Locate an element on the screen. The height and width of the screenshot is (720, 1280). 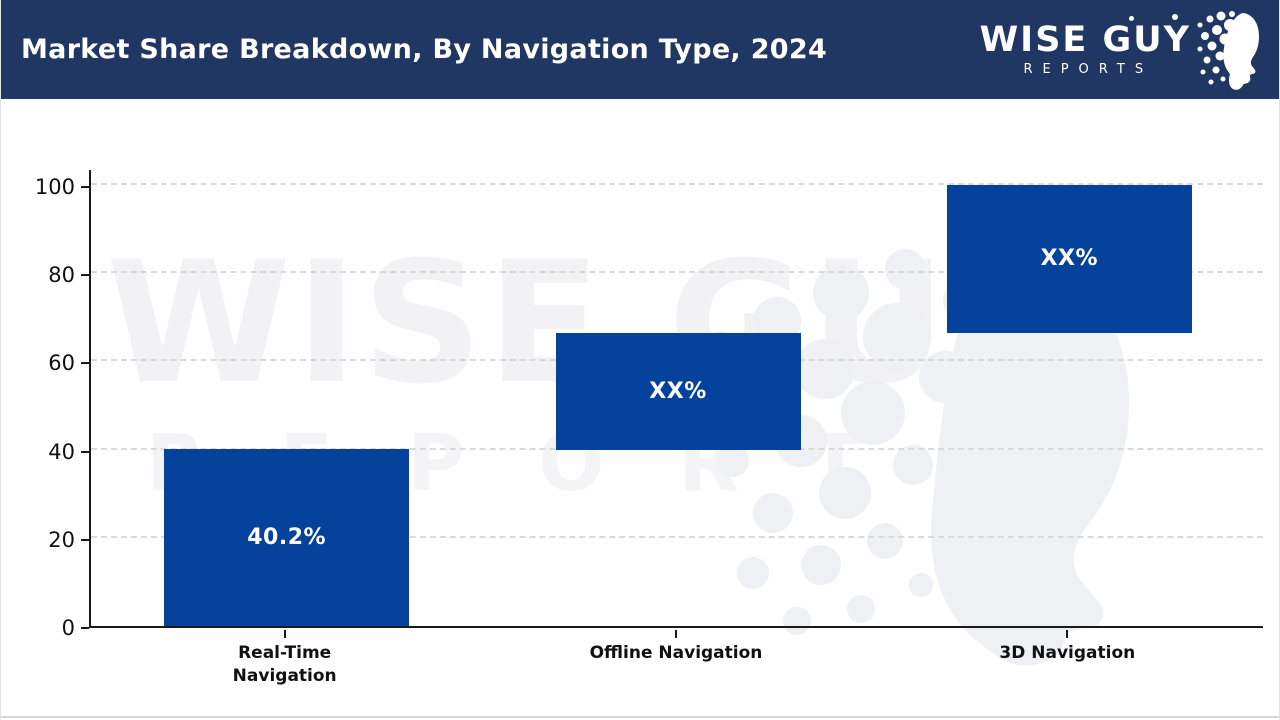
logo-subtitle: REPORTS is located at coordinates (1088, 69).